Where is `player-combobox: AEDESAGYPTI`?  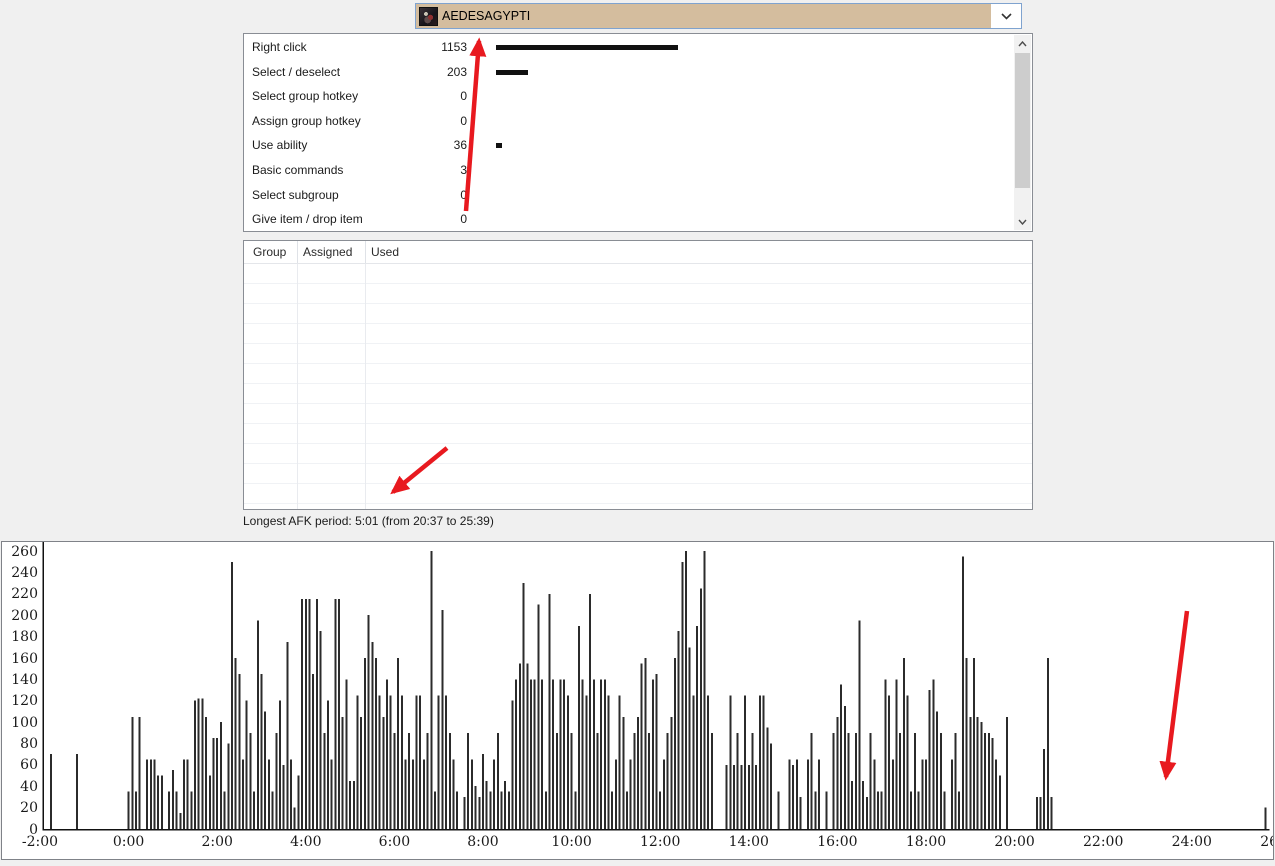
player-combobox: AEDESAGYPTI is located at coordinates (718, 16).